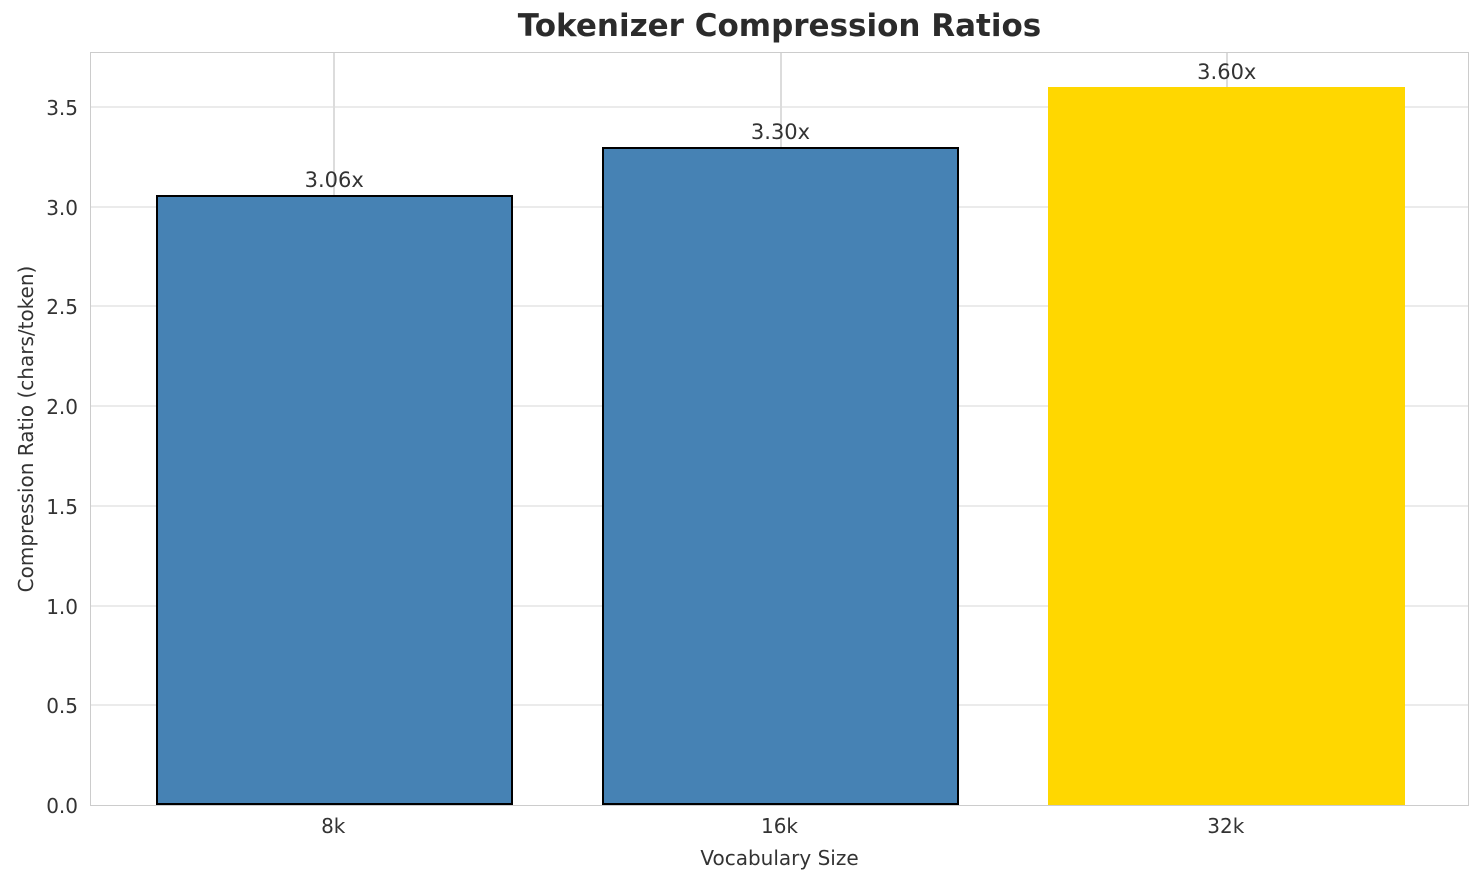 The width and height of the screenshot is (1484, 885). What do you see at coordinates (62, 307) in the screenshot?
I see `y-tick-label: 2.5` at bounding box center [62, 307].